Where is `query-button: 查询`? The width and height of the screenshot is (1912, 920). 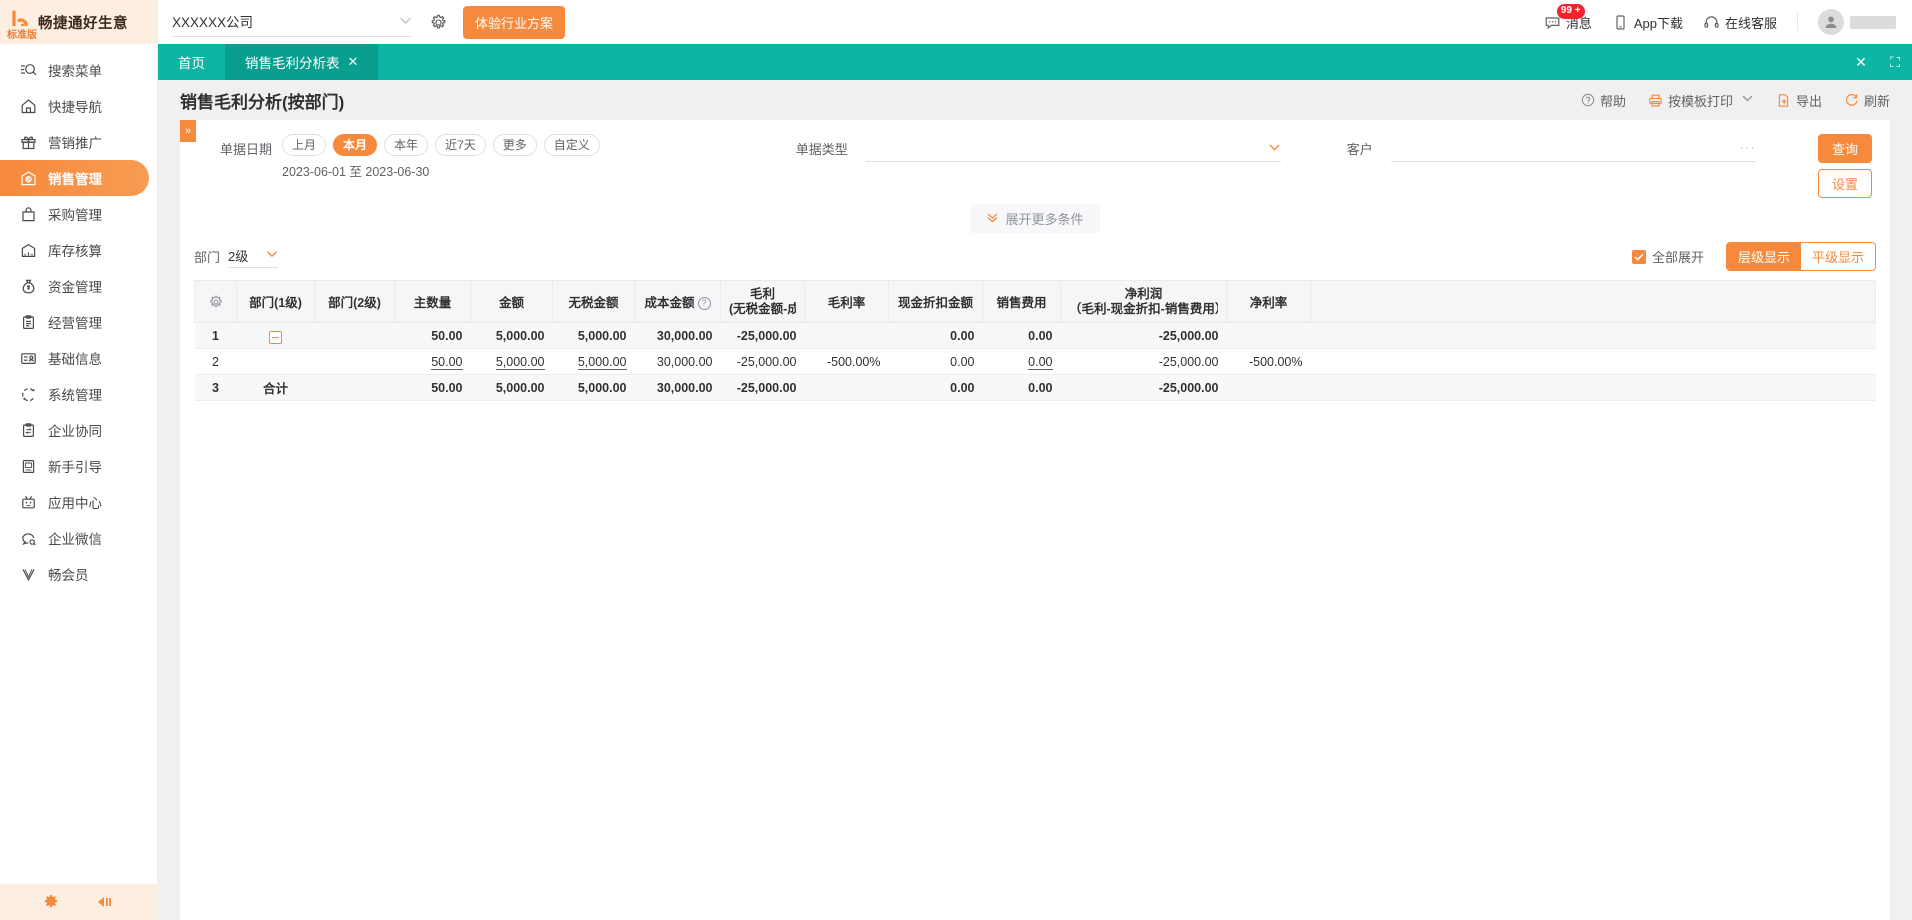 query-button: 查询 is located at coordinates (1845, 148).